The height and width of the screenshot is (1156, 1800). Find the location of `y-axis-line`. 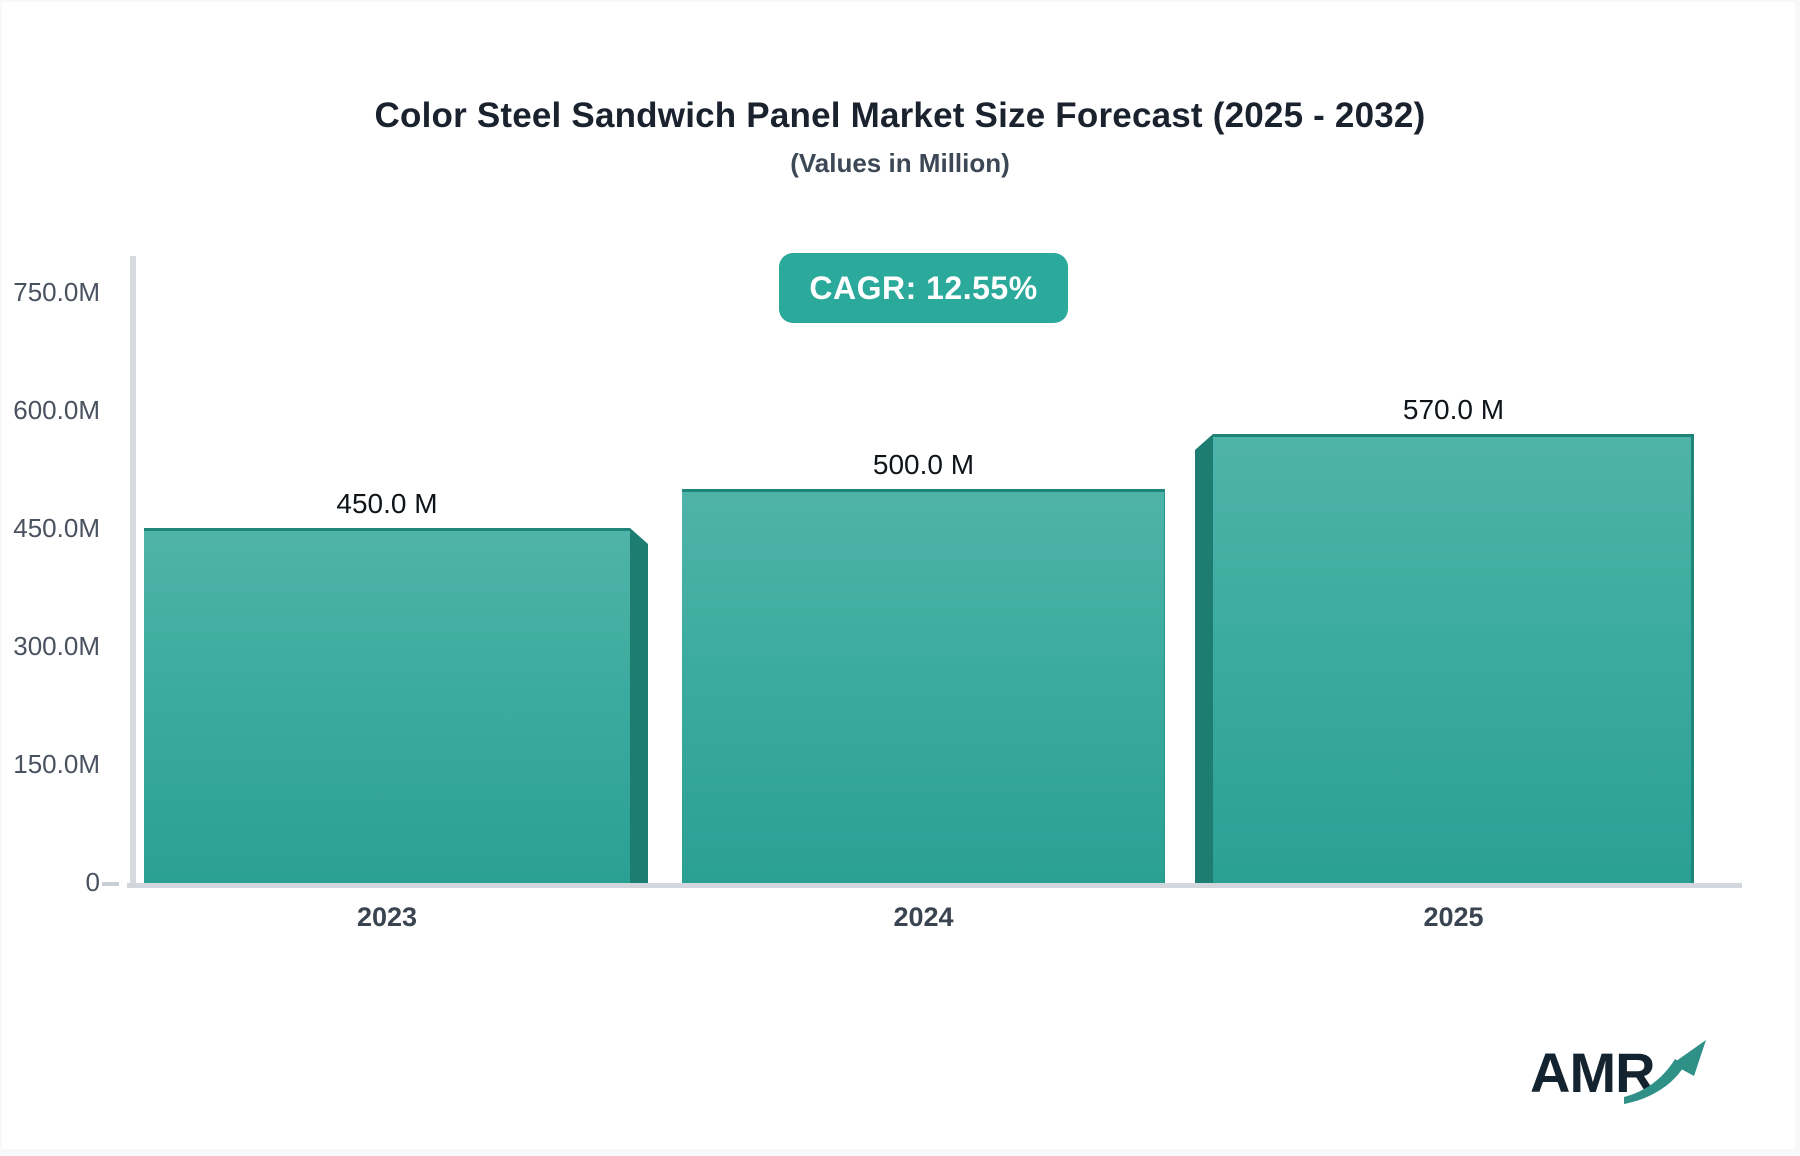

y-axis-line is located at coordinates (133, 571).